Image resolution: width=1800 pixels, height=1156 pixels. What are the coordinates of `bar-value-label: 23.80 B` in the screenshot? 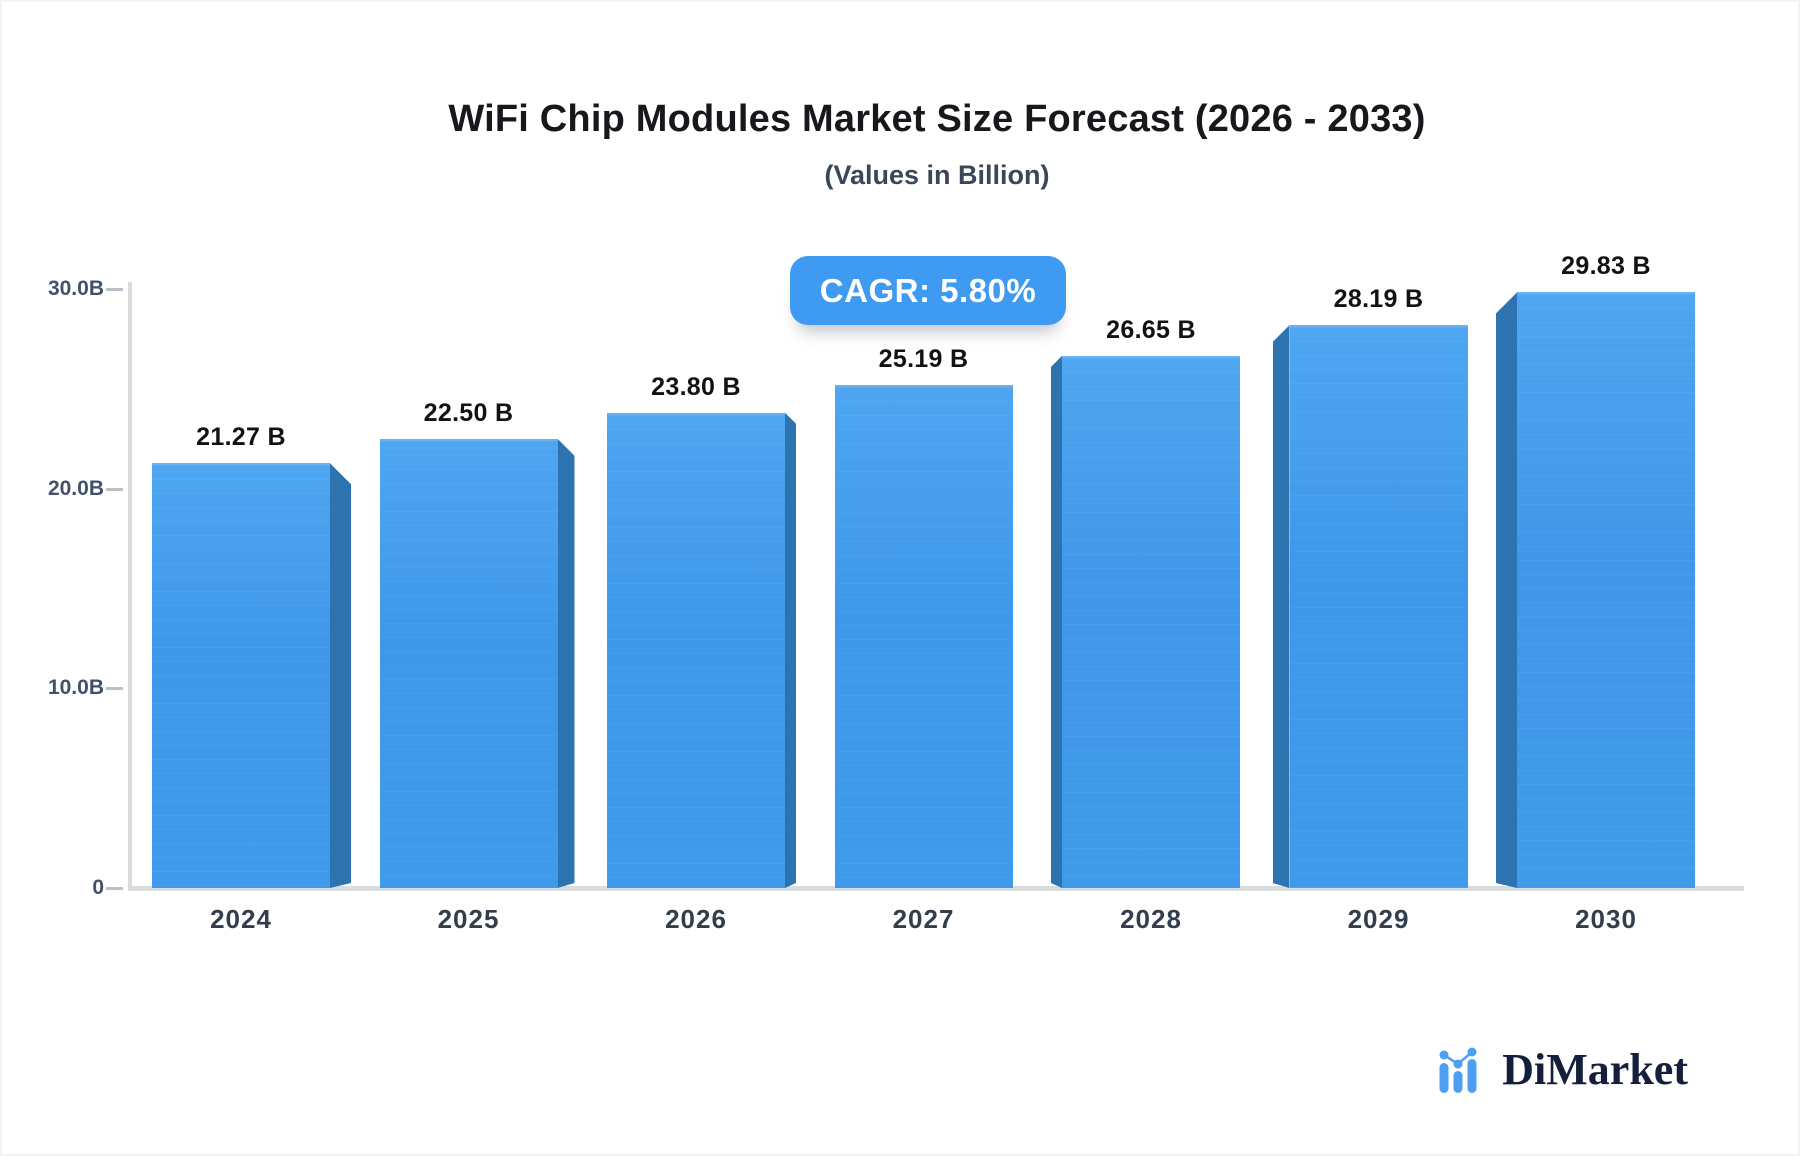 It's located at (696, 386).